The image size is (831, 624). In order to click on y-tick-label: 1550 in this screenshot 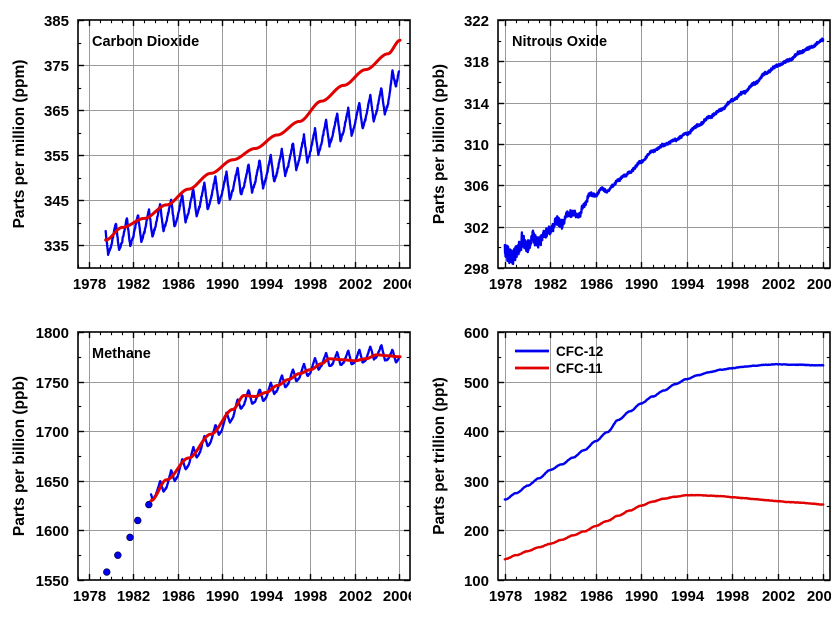, I will do `click(52, 581)`.